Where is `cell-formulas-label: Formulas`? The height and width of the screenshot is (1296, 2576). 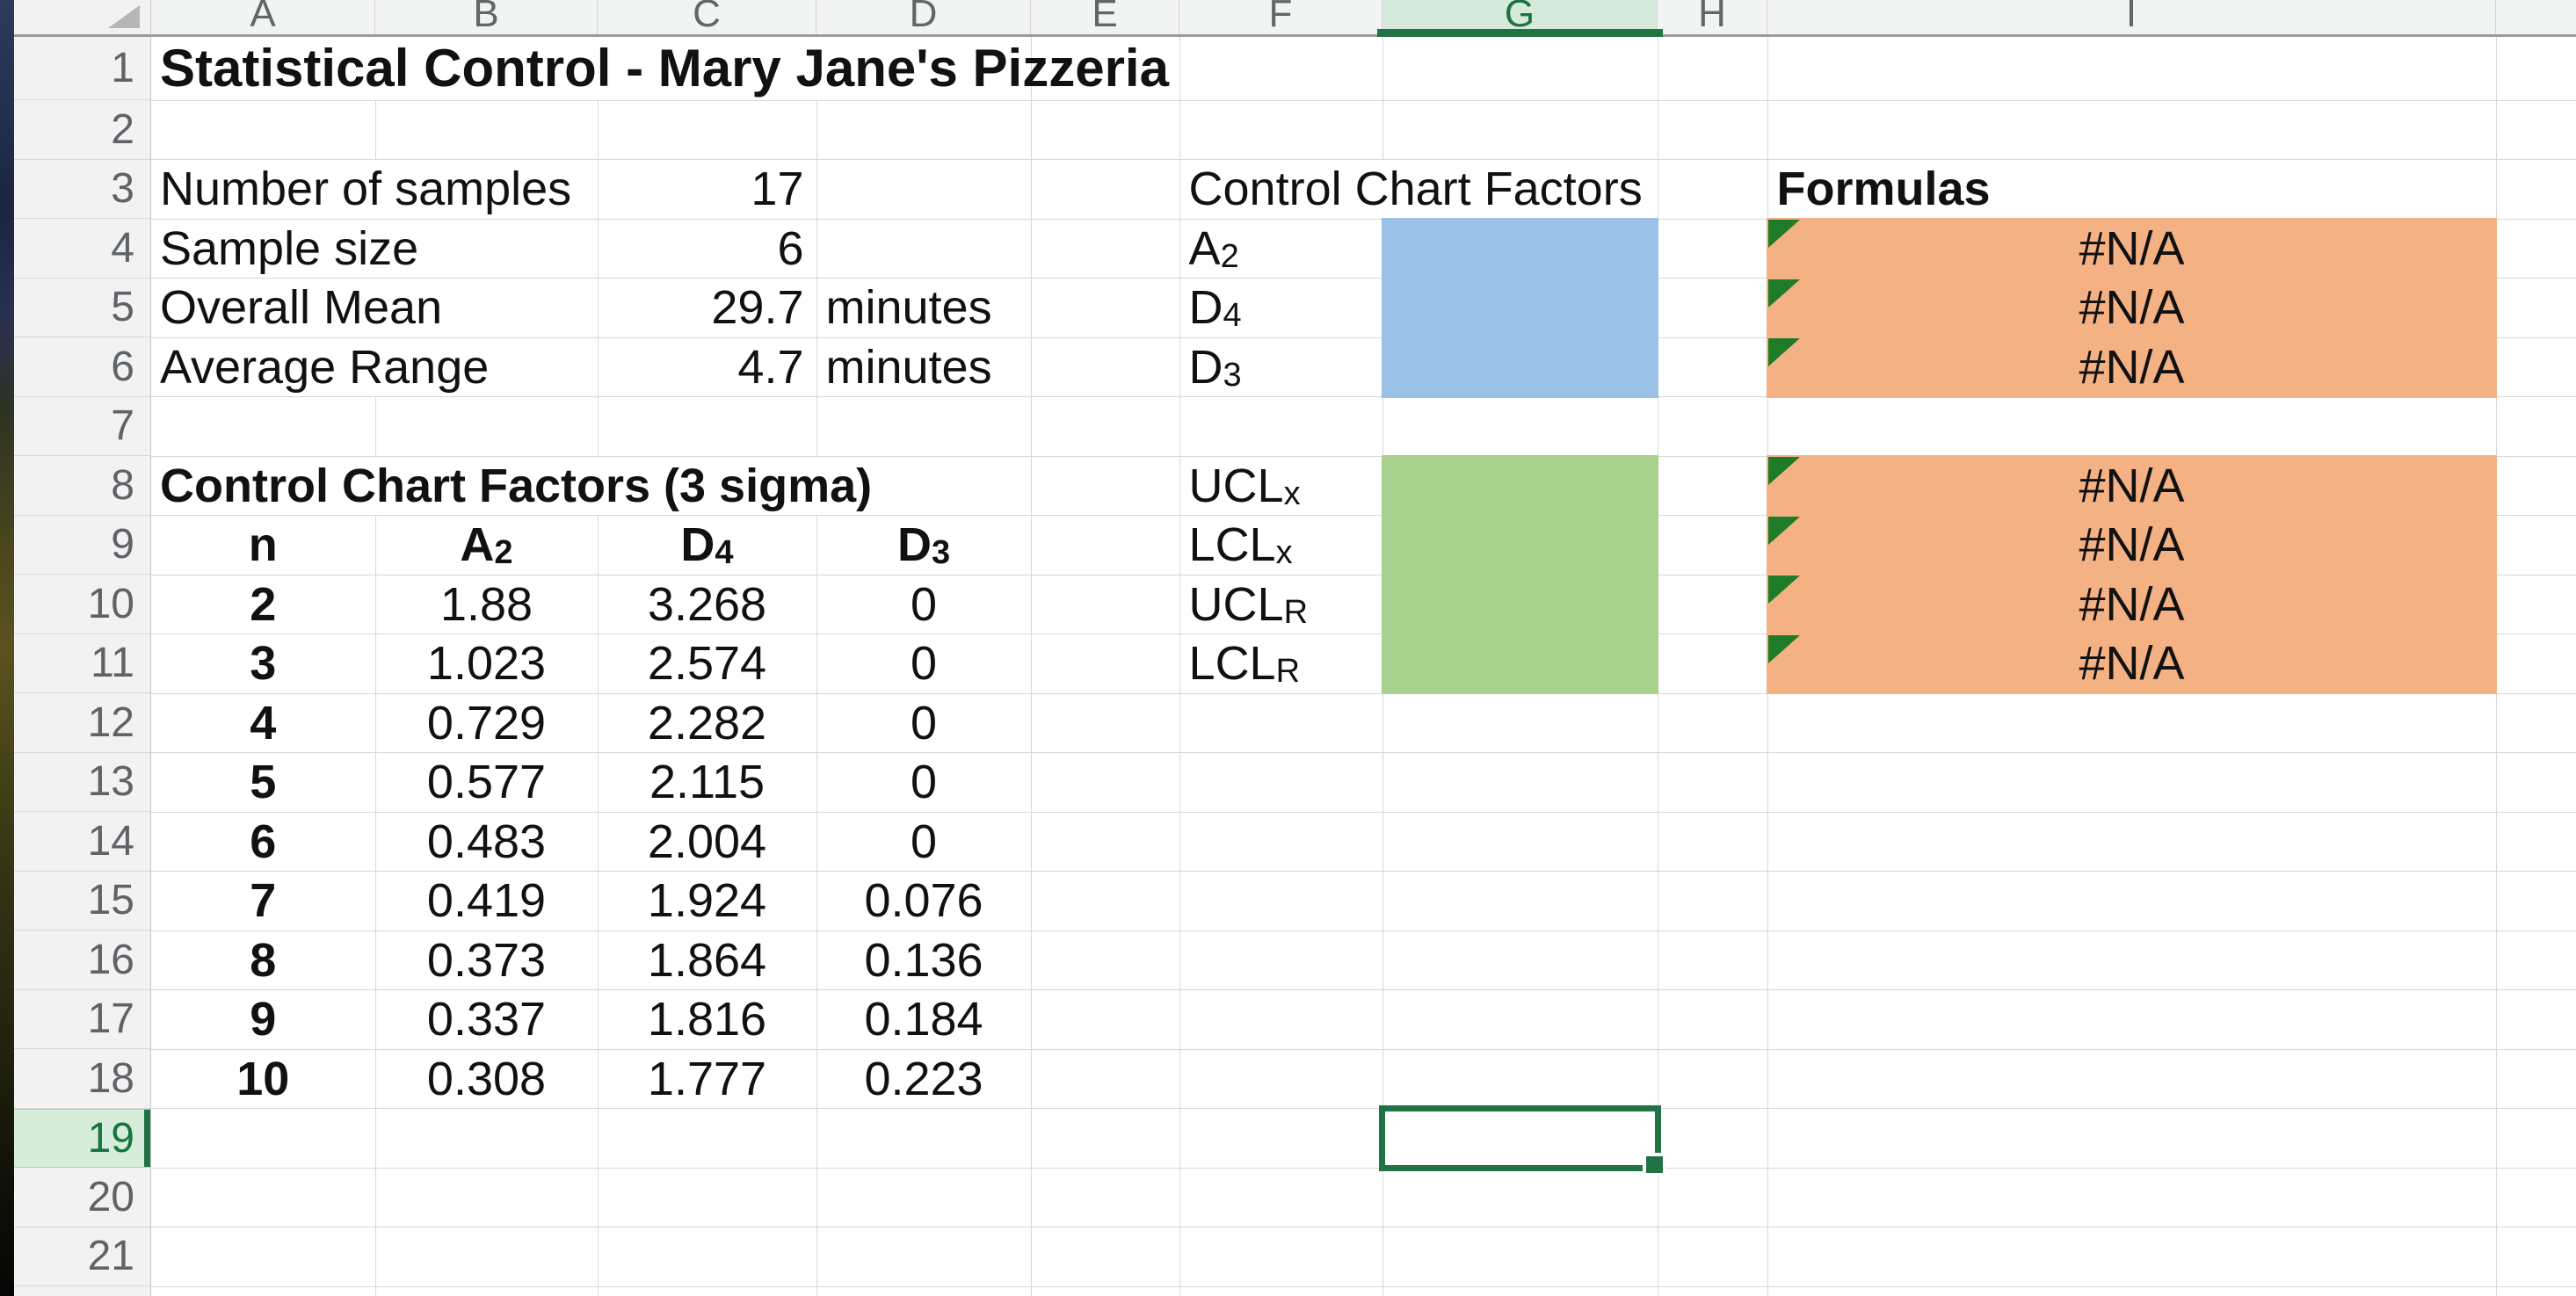
cell-formulas-label: Formulas is located at coordinates (2132, 189).